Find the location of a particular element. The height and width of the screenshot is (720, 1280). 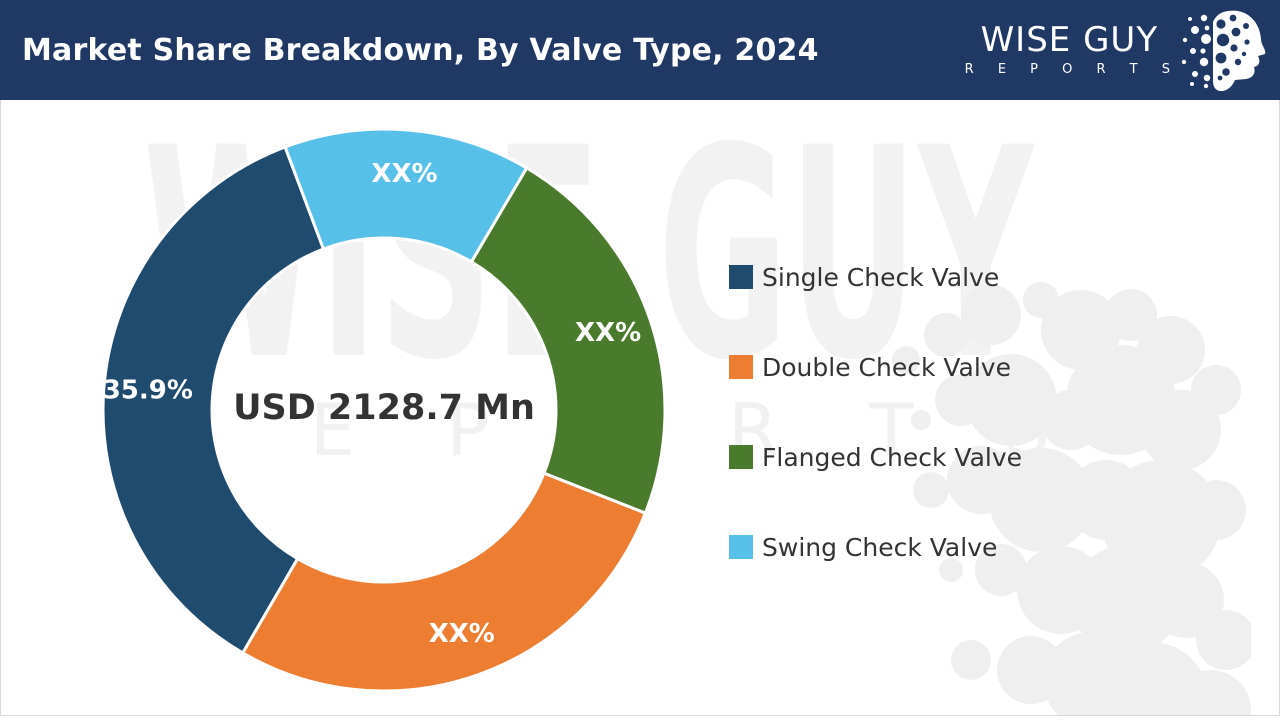

brain-face-logo-icon is located at coordinates (1223, 51).